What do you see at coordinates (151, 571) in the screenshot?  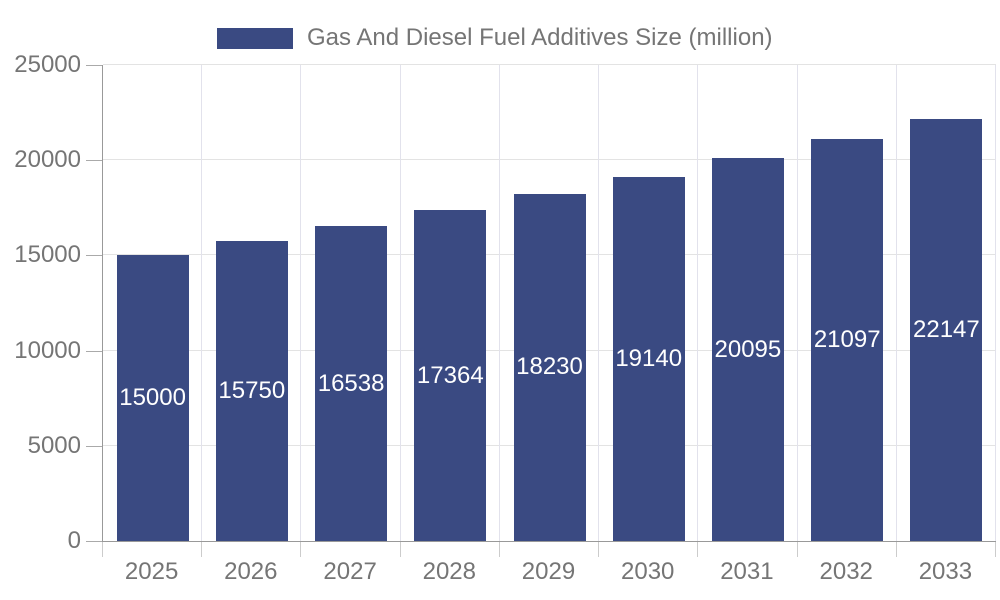 I see `x-tick-label: 2025` at bounding box center [151, 571].